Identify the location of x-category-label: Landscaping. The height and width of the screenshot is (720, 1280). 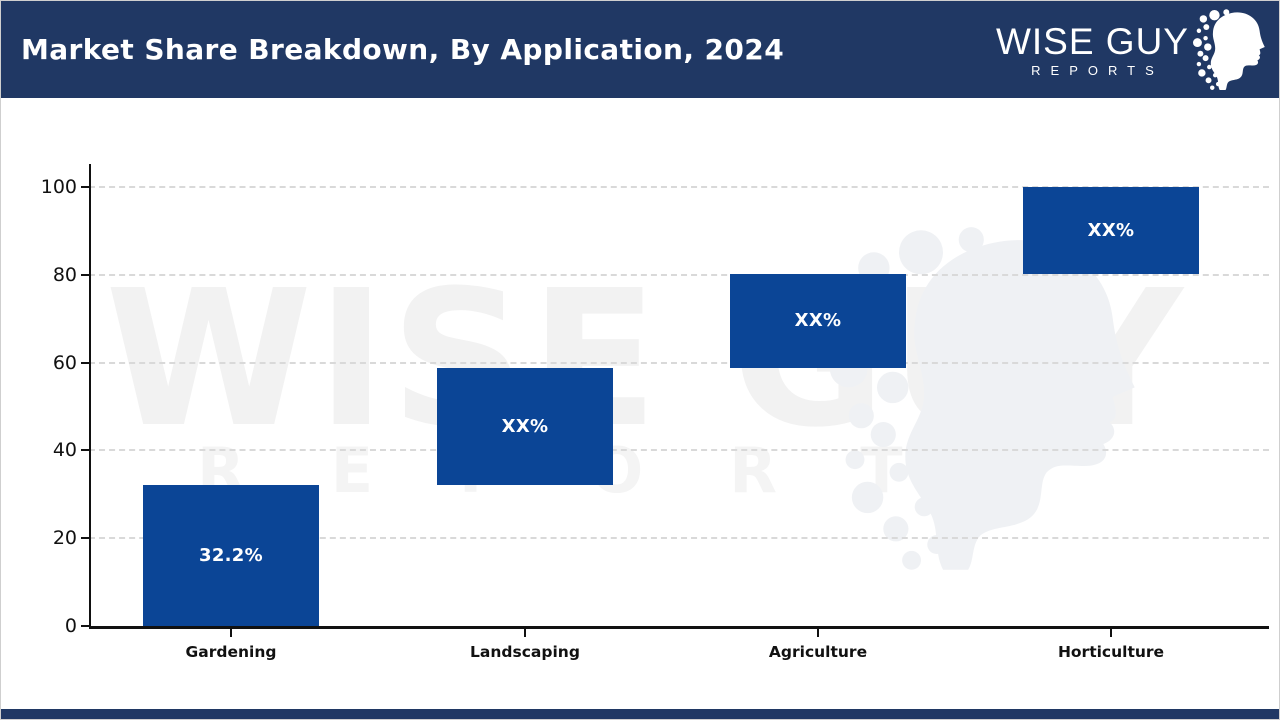
(525, 652).